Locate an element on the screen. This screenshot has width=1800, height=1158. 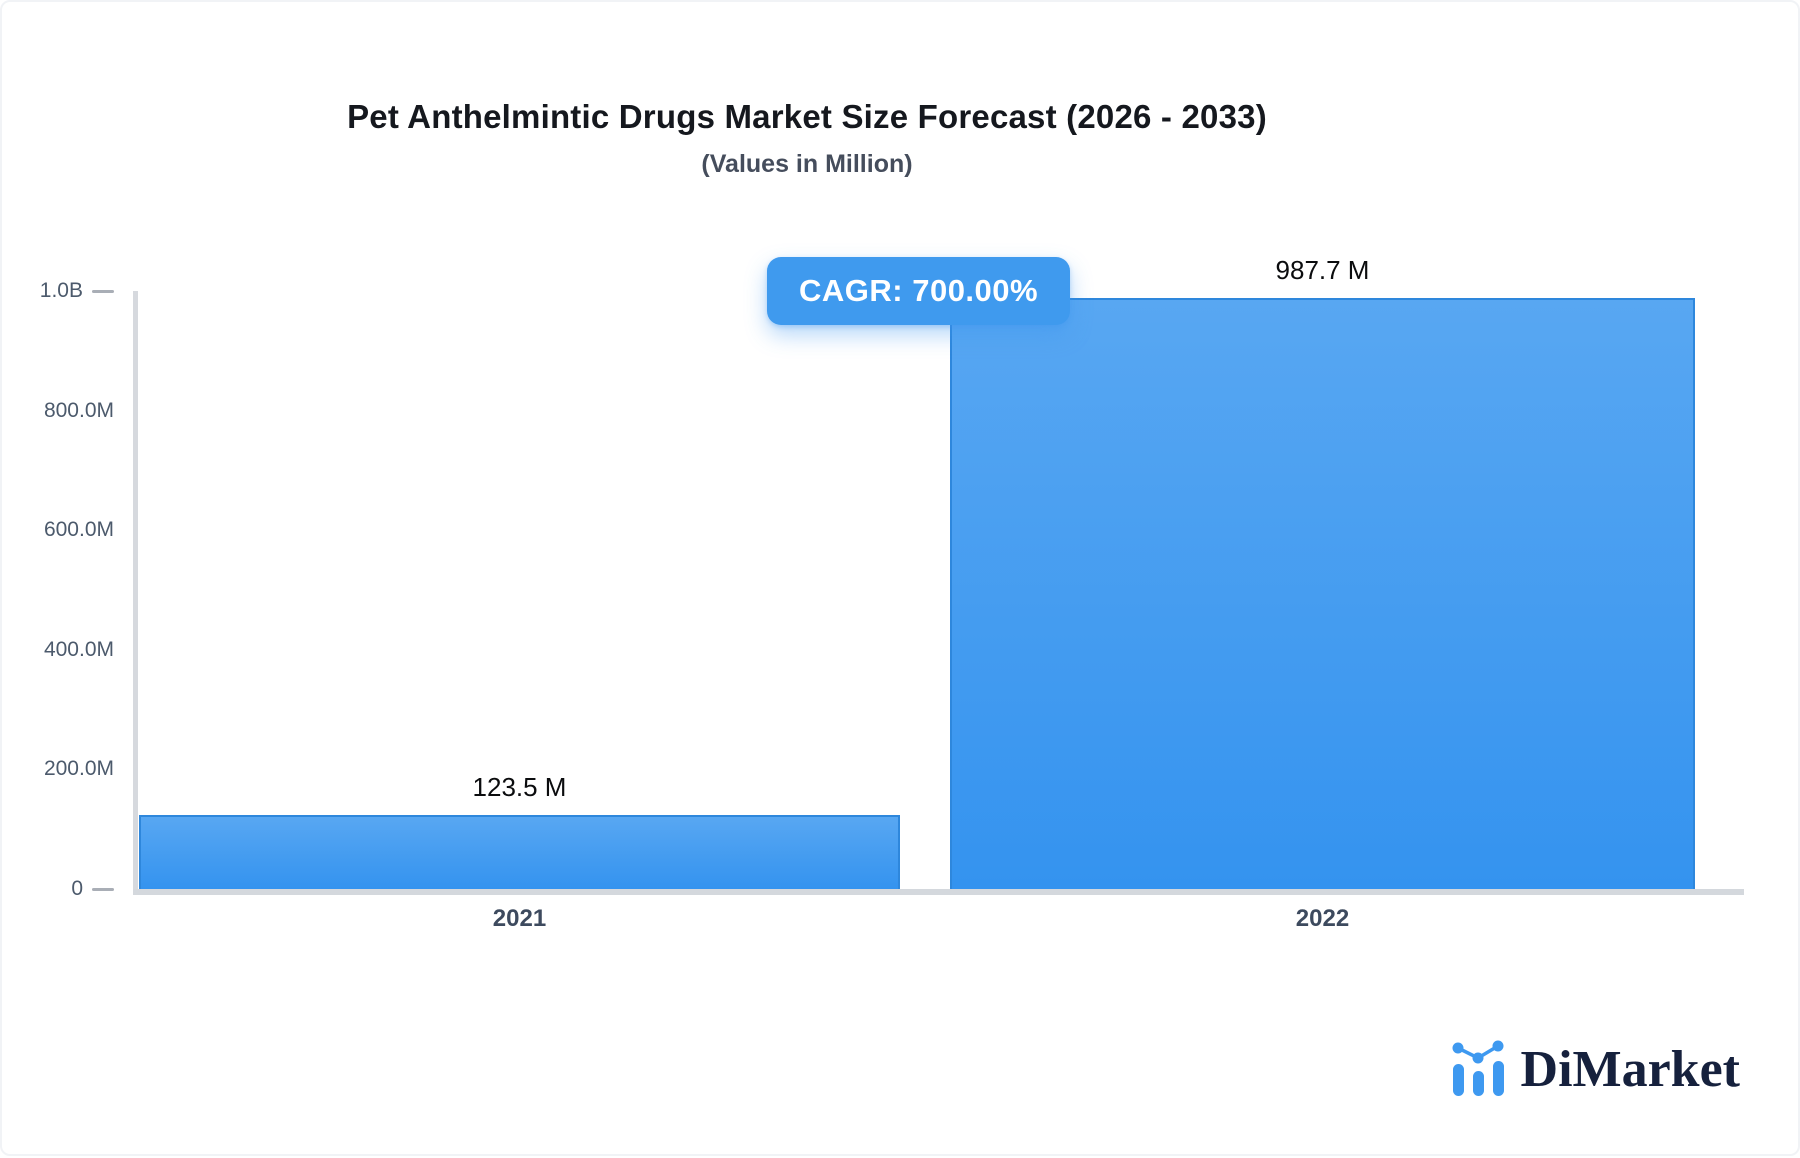
y-tick-label-1.0B: 1.0B is located at coordinates (77, 291).